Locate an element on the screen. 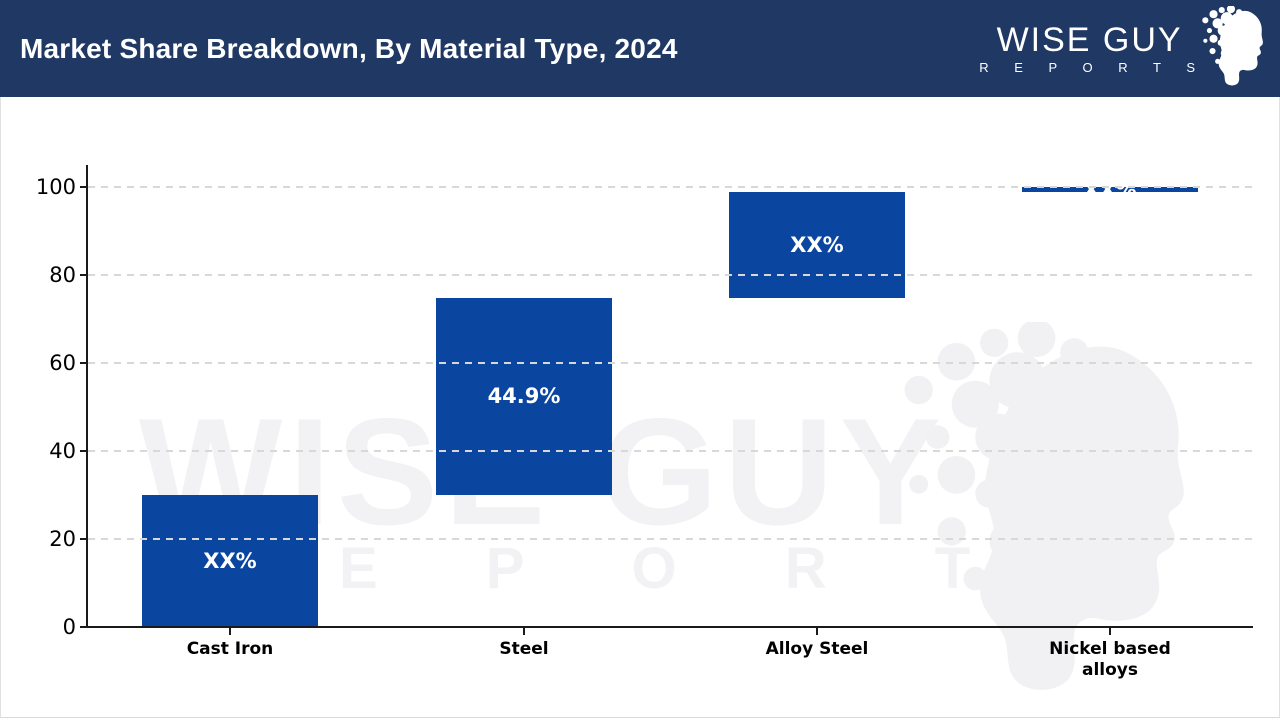 The image size is (1280, 720). logo-wiseguy-label: WISE GUY is located at coordinates (1089, 39).